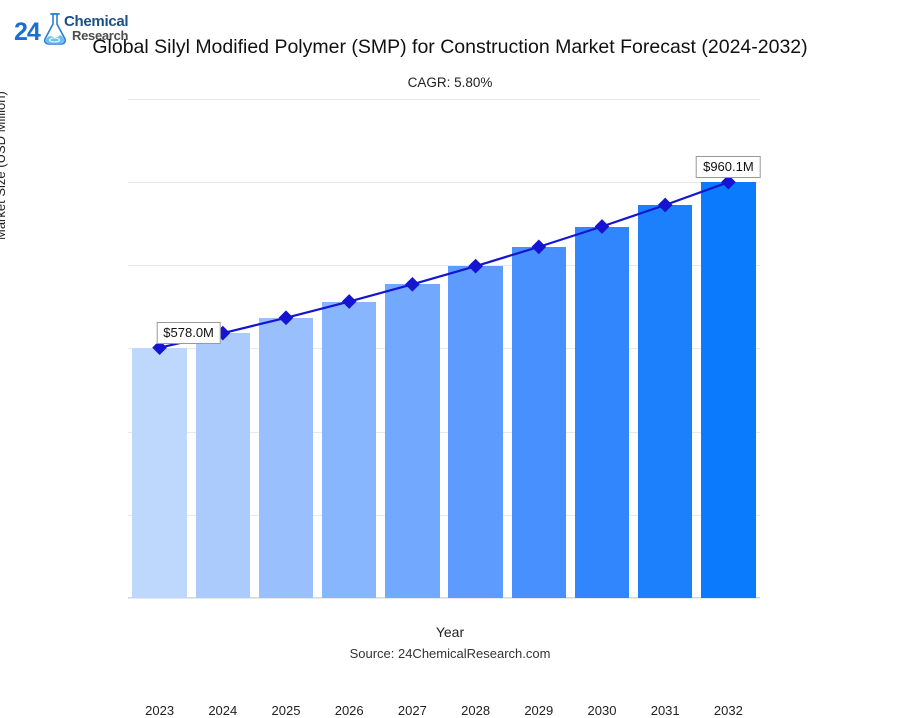 This screenshot has width=900, height=718. Describe the element at coordinates (602, 226) in the screenshot. I see `data-point-marker-2030` at that location.